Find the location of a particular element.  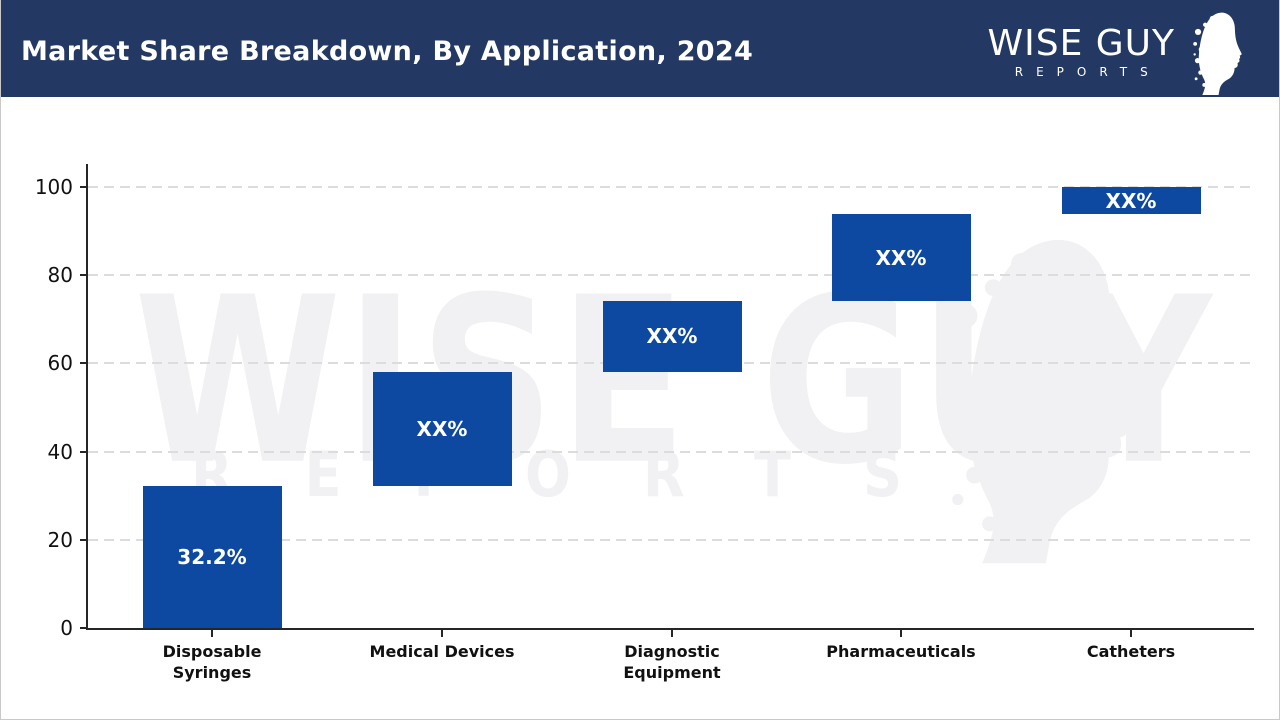

bar-pharmaceuticals: XX% is located at coordinates (901, 257).